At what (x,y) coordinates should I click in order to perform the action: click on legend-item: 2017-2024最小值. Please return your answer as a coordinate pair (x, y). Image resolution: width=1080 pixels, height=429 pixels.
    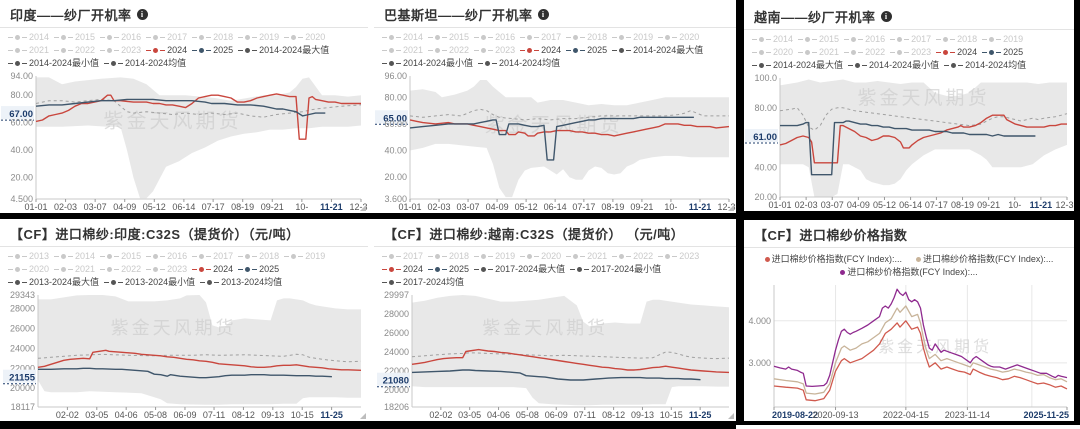
    Looking at the image, I should click on (615, 269).